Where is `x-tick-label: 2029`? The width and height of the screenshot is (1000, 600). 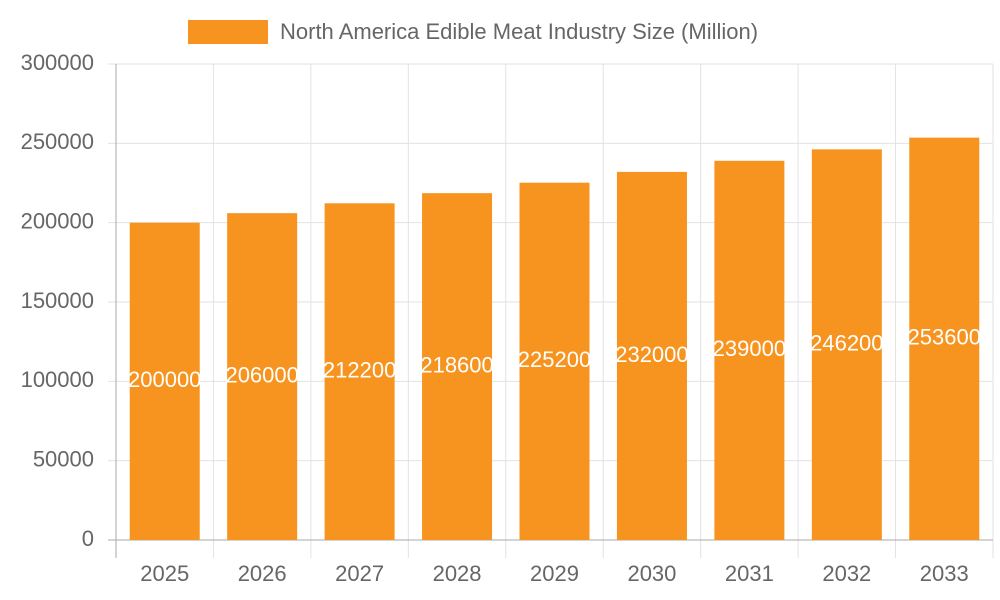
x-tick-label: 2029 is located at coordinates (554, 573).